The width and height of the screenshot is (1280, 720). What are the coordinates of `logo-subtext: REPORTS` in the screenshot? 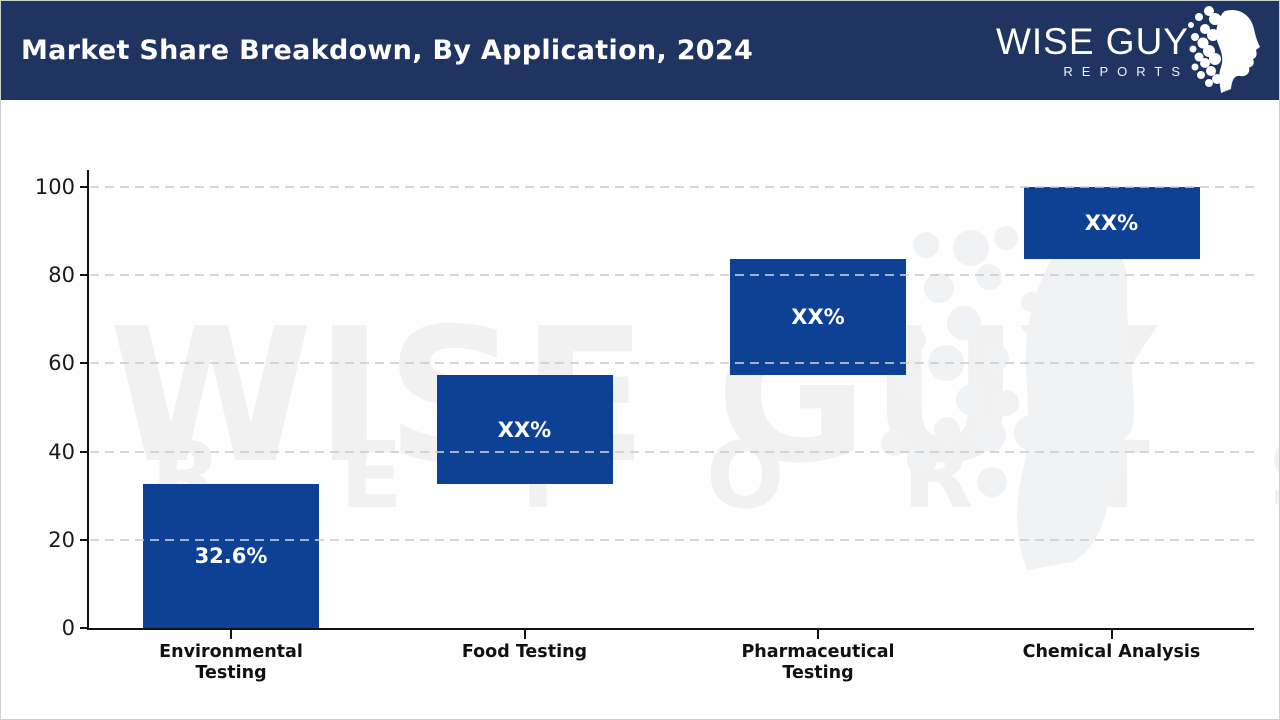 It's located at (1126, 71).